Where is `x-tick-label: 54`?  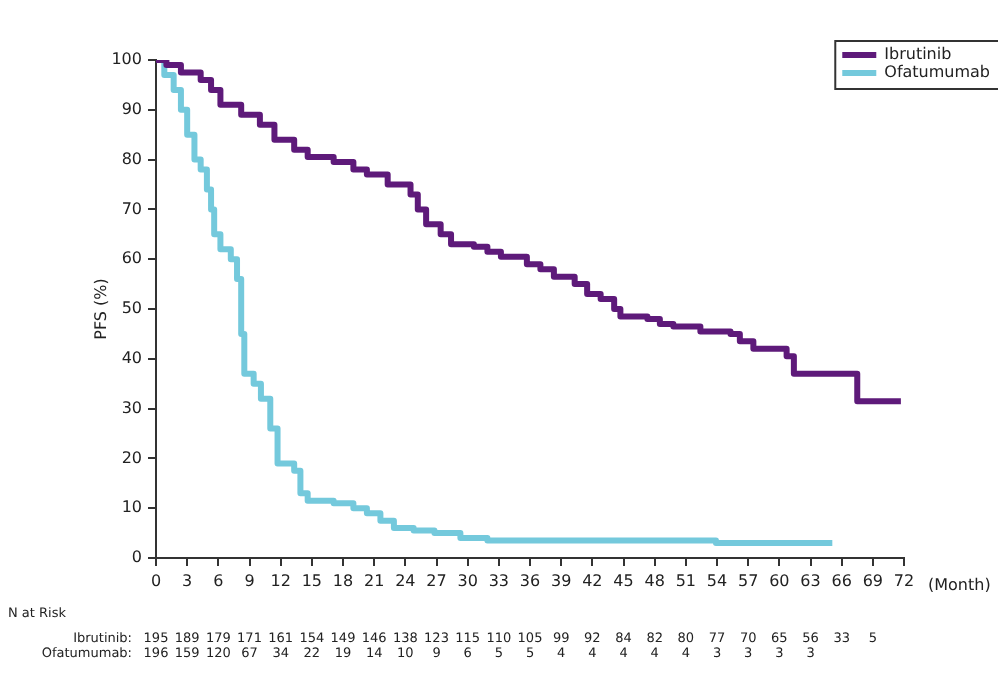 x-tick-label: 54 is located at coordinates (717, 580).